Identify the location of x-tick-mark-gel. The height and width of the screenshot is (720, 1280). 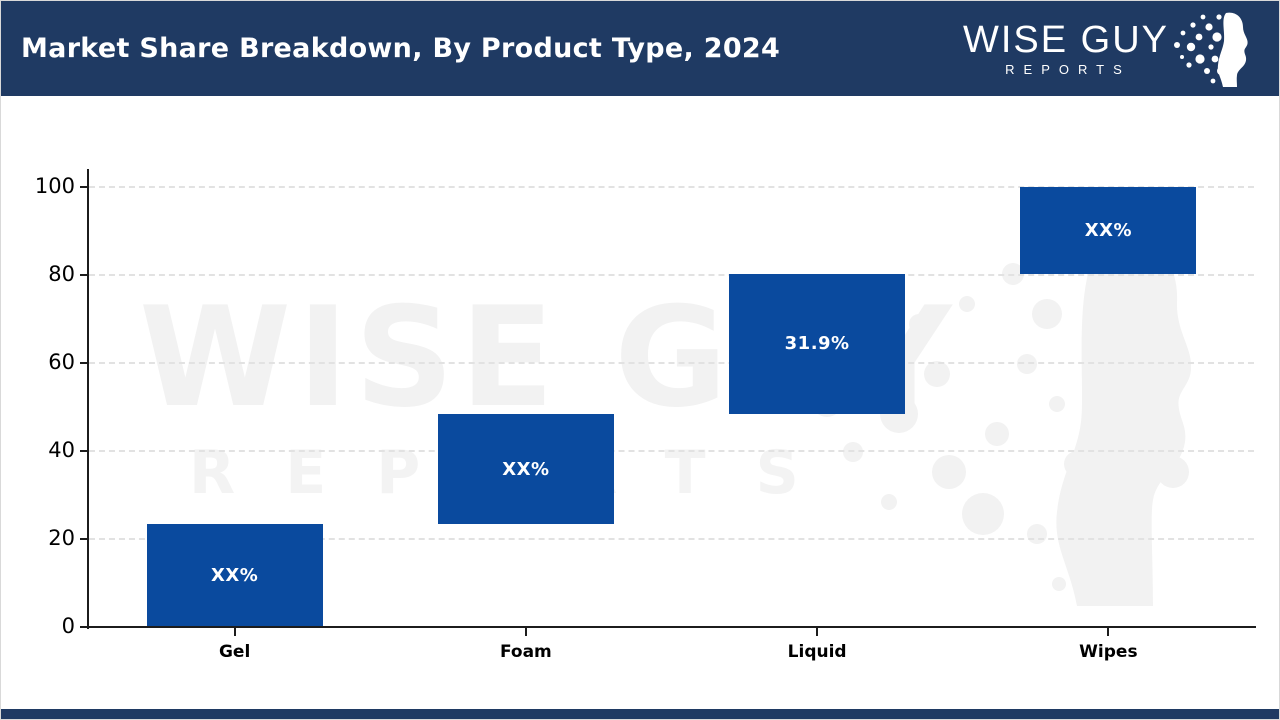
(234, 632).